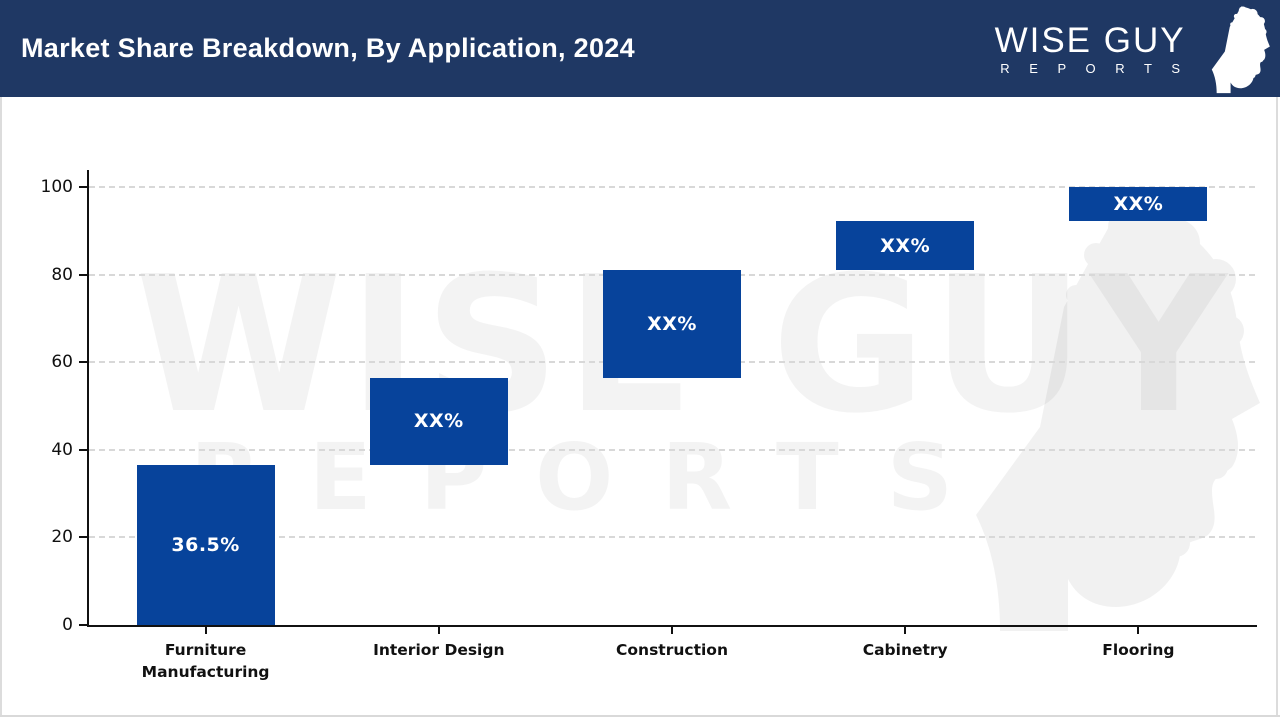 This screenshot has height=720, width=1280. What do you see at coordinates (67, 625) in the screenshot?
I see `y-tick-label: 0` at bounding box center [67, 625].